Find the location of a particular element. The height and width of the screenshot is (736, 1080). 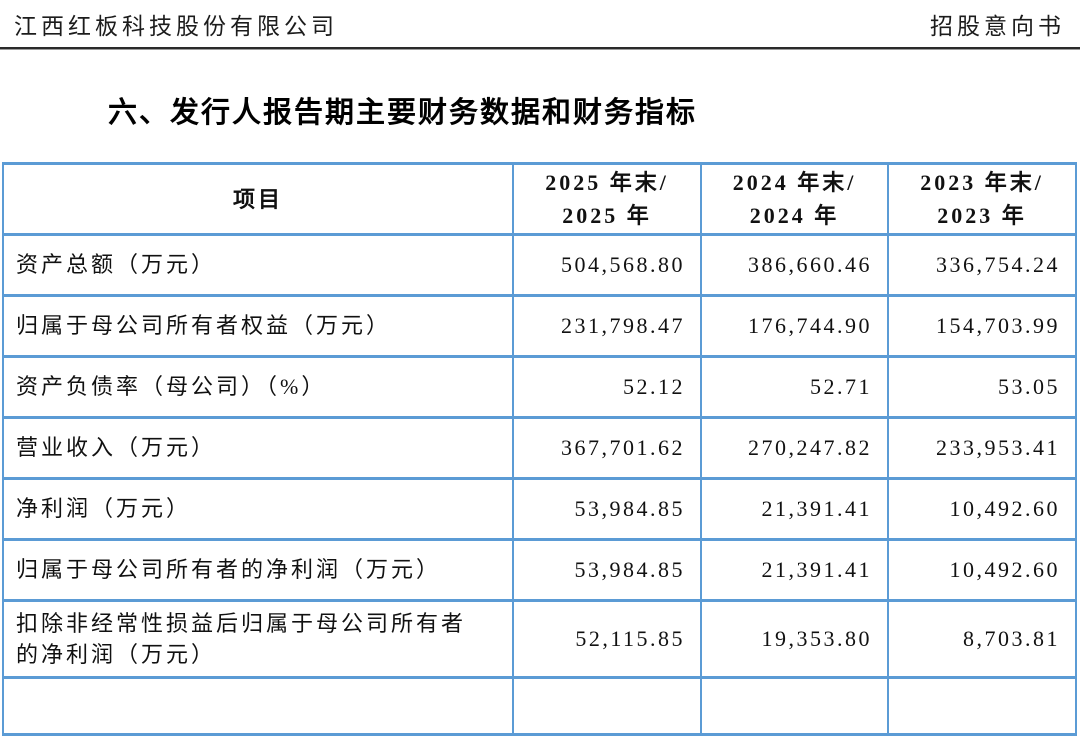

period-column-header-2024: 2024 年末/ 2024 年 is located at coordinates (794, 199).